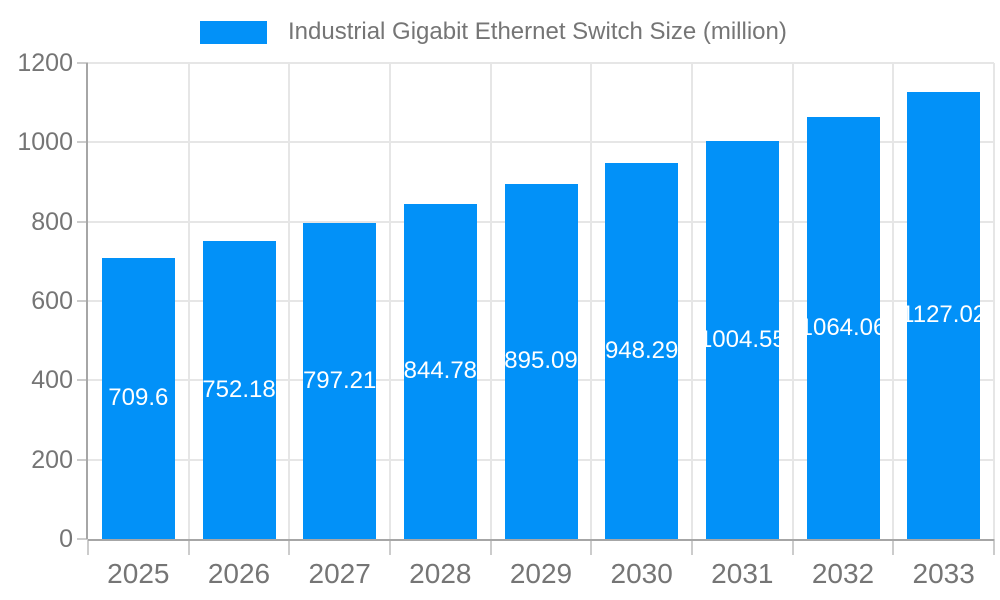  I want to click on y-axis-tick-label: 600, so click(52, 301).